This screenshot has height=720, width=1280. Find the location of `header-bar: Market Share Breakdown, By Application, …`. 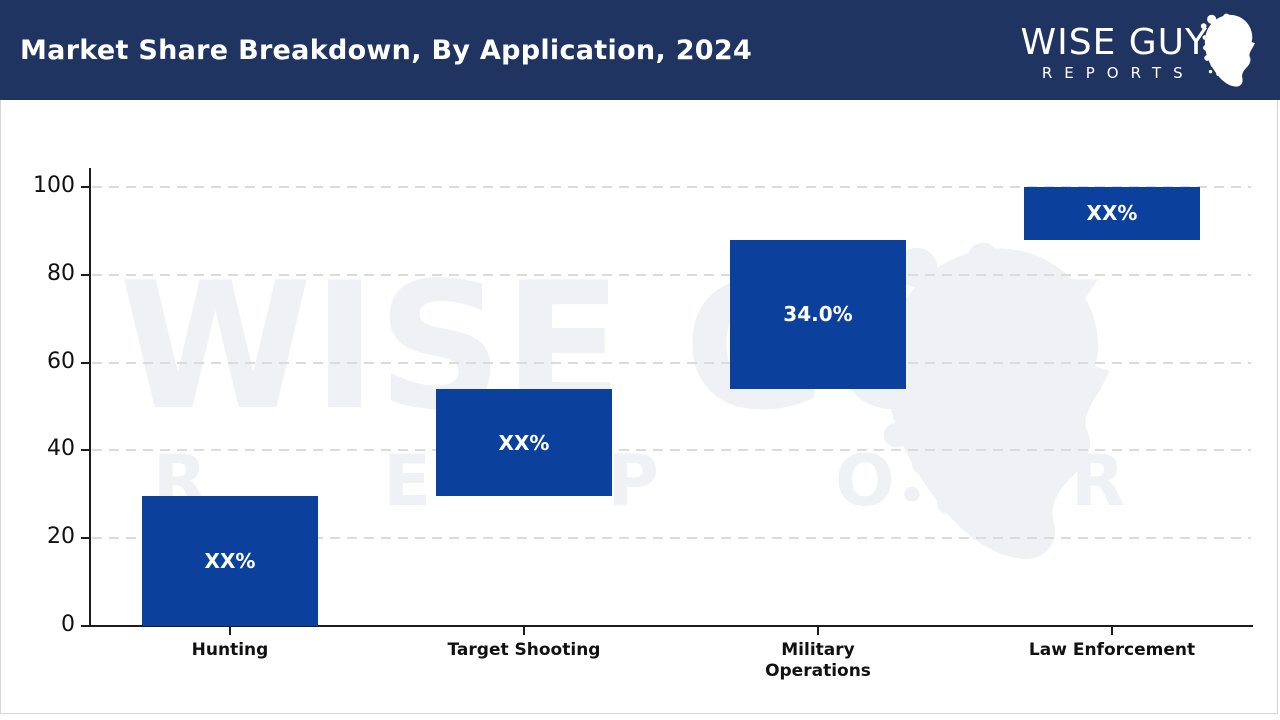

header-bar: Market Share Breakdown, By Application, … is located at coordinates (640, 50).